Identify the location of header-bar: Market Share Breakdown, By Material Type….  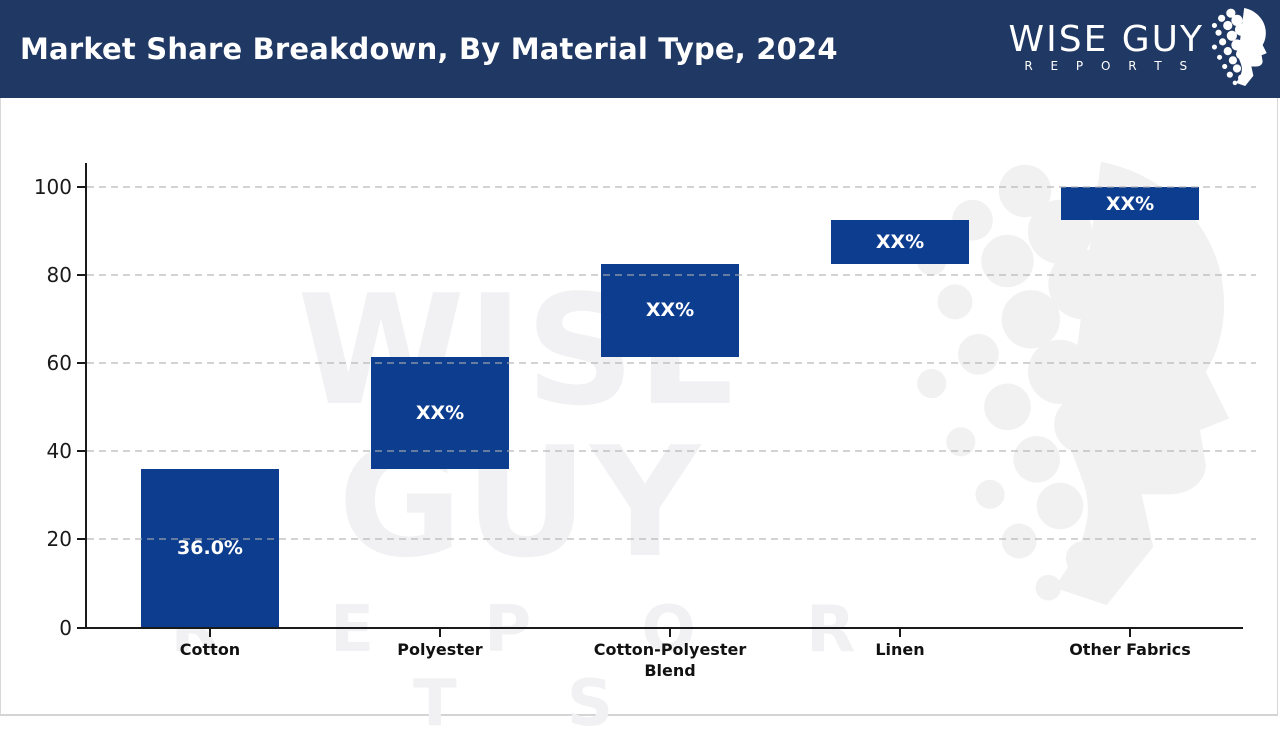
(640, 49).